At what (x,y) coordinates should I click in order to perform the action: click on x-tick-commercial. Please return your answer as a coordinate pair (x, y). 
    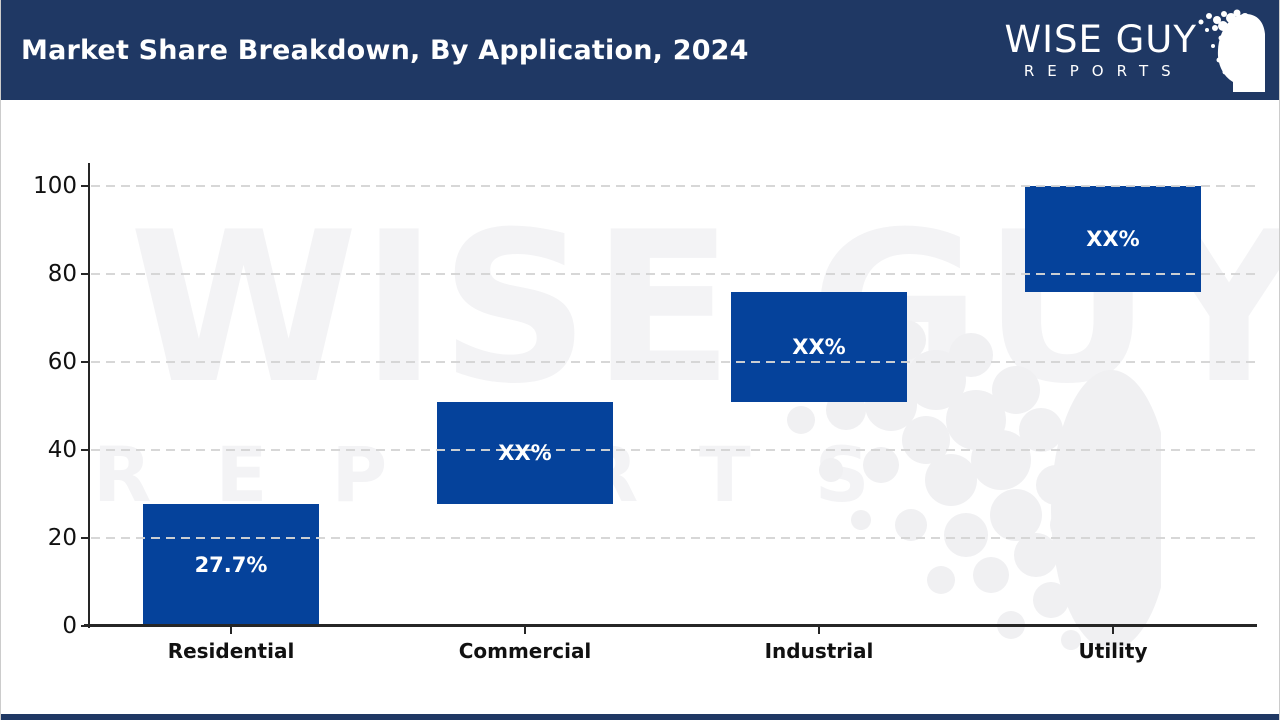
    Looking at the image, I should click on (525, 630).